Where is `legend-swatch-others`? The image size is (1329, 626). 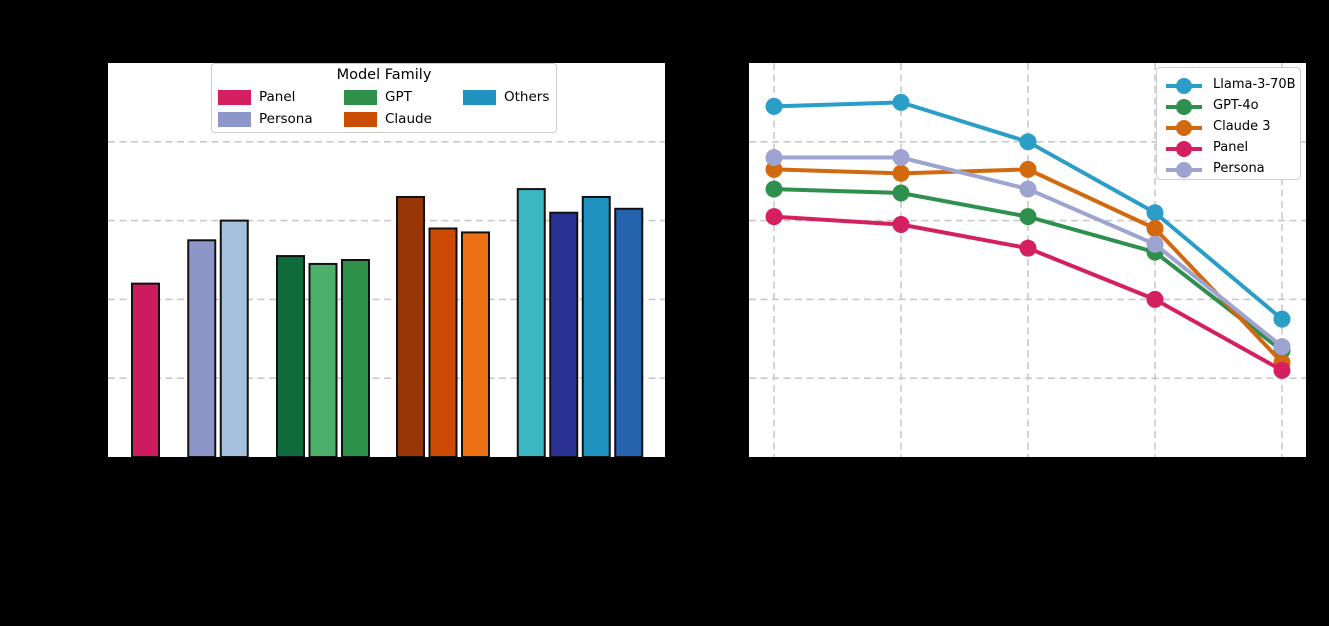 legend-swatch-others is located at coordinates (479, 97).